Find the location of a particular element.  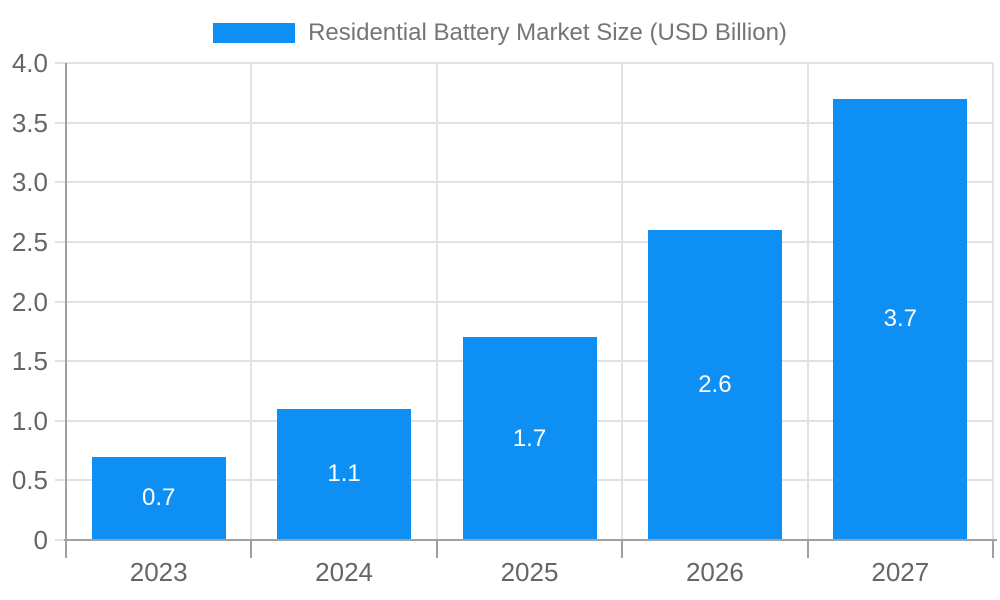

y-tick-label: 0.5 is located at coordinates (29, 480).